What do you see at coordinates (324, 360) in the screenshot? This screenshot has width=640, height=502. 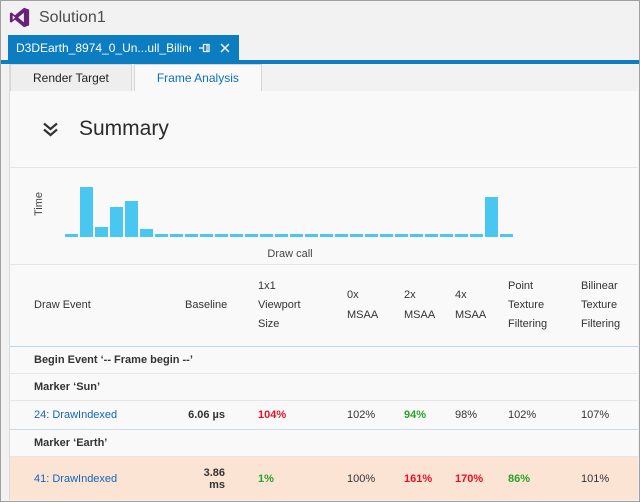 I see `section-row: Begin Event ‘-- Frame begin --’` at bounding box center [324, 360].